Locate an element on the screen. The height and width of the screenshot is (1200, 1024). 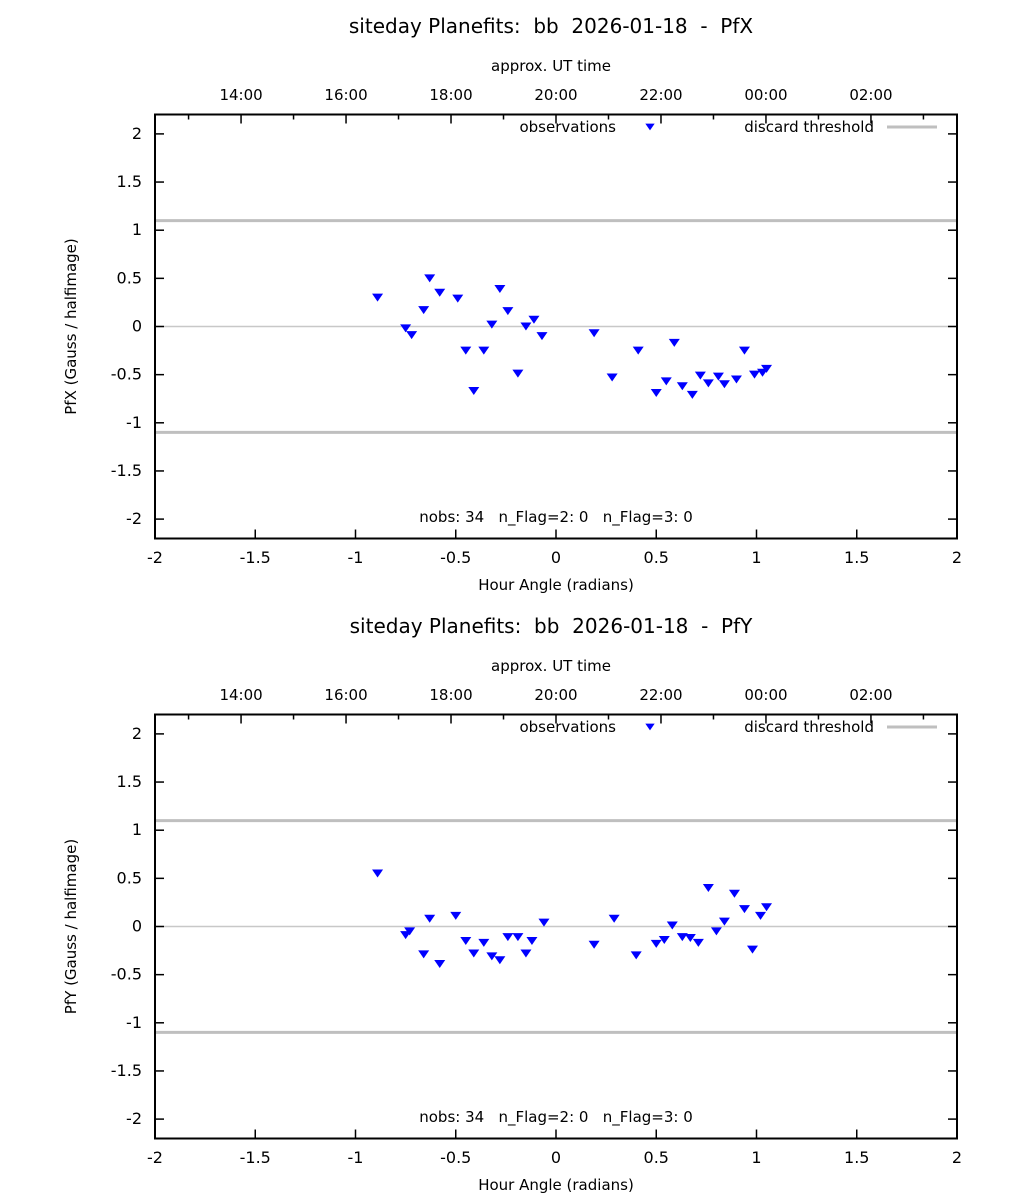
legend-observations-label: observations is located at coordinates (567, 727).